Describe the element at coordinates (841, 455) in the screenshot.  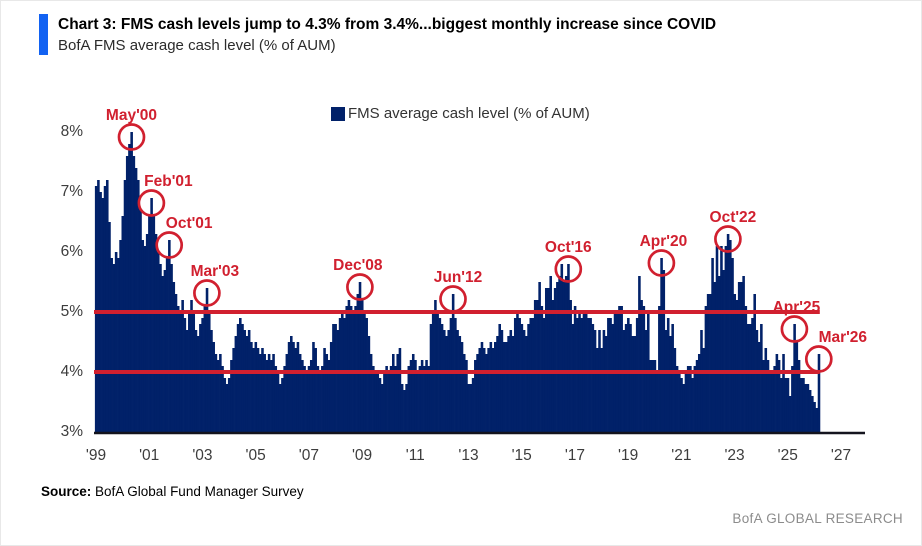
I see `x-axis-label-27: '27` at that location.